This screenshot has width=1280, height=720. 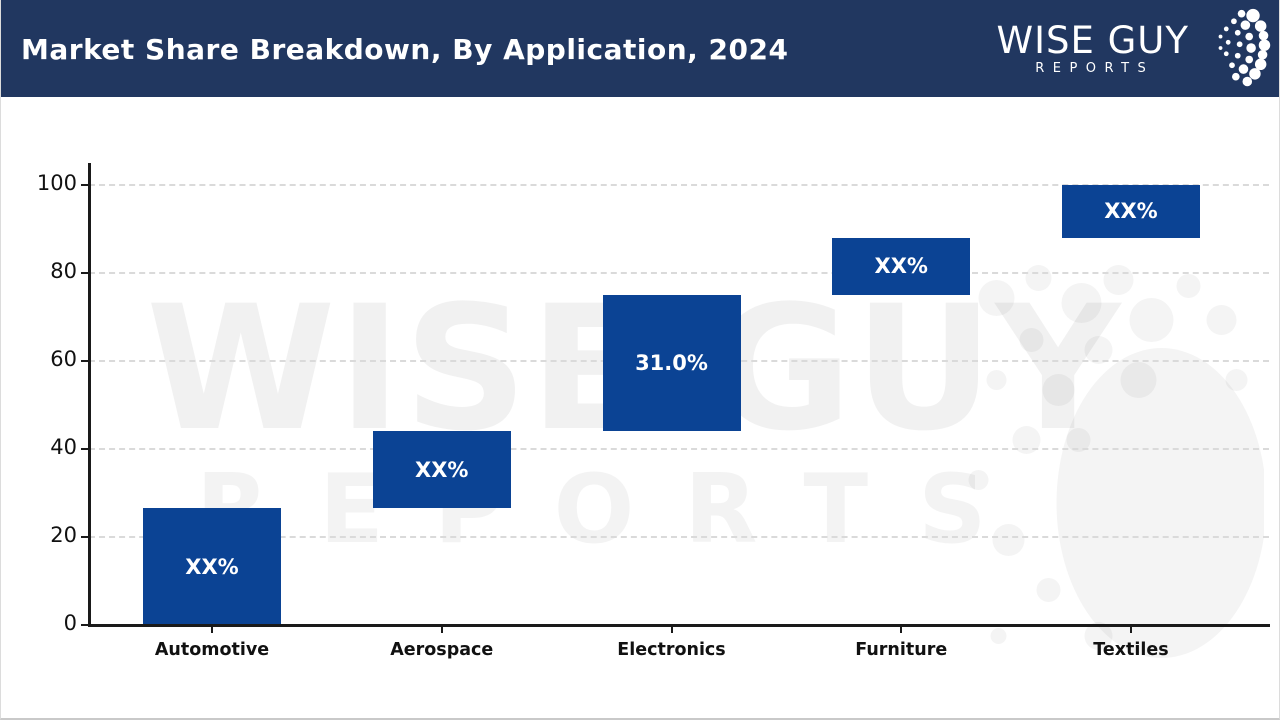 I want to click on watermark-subtext: REPORTS, so click(x=616, y=510).